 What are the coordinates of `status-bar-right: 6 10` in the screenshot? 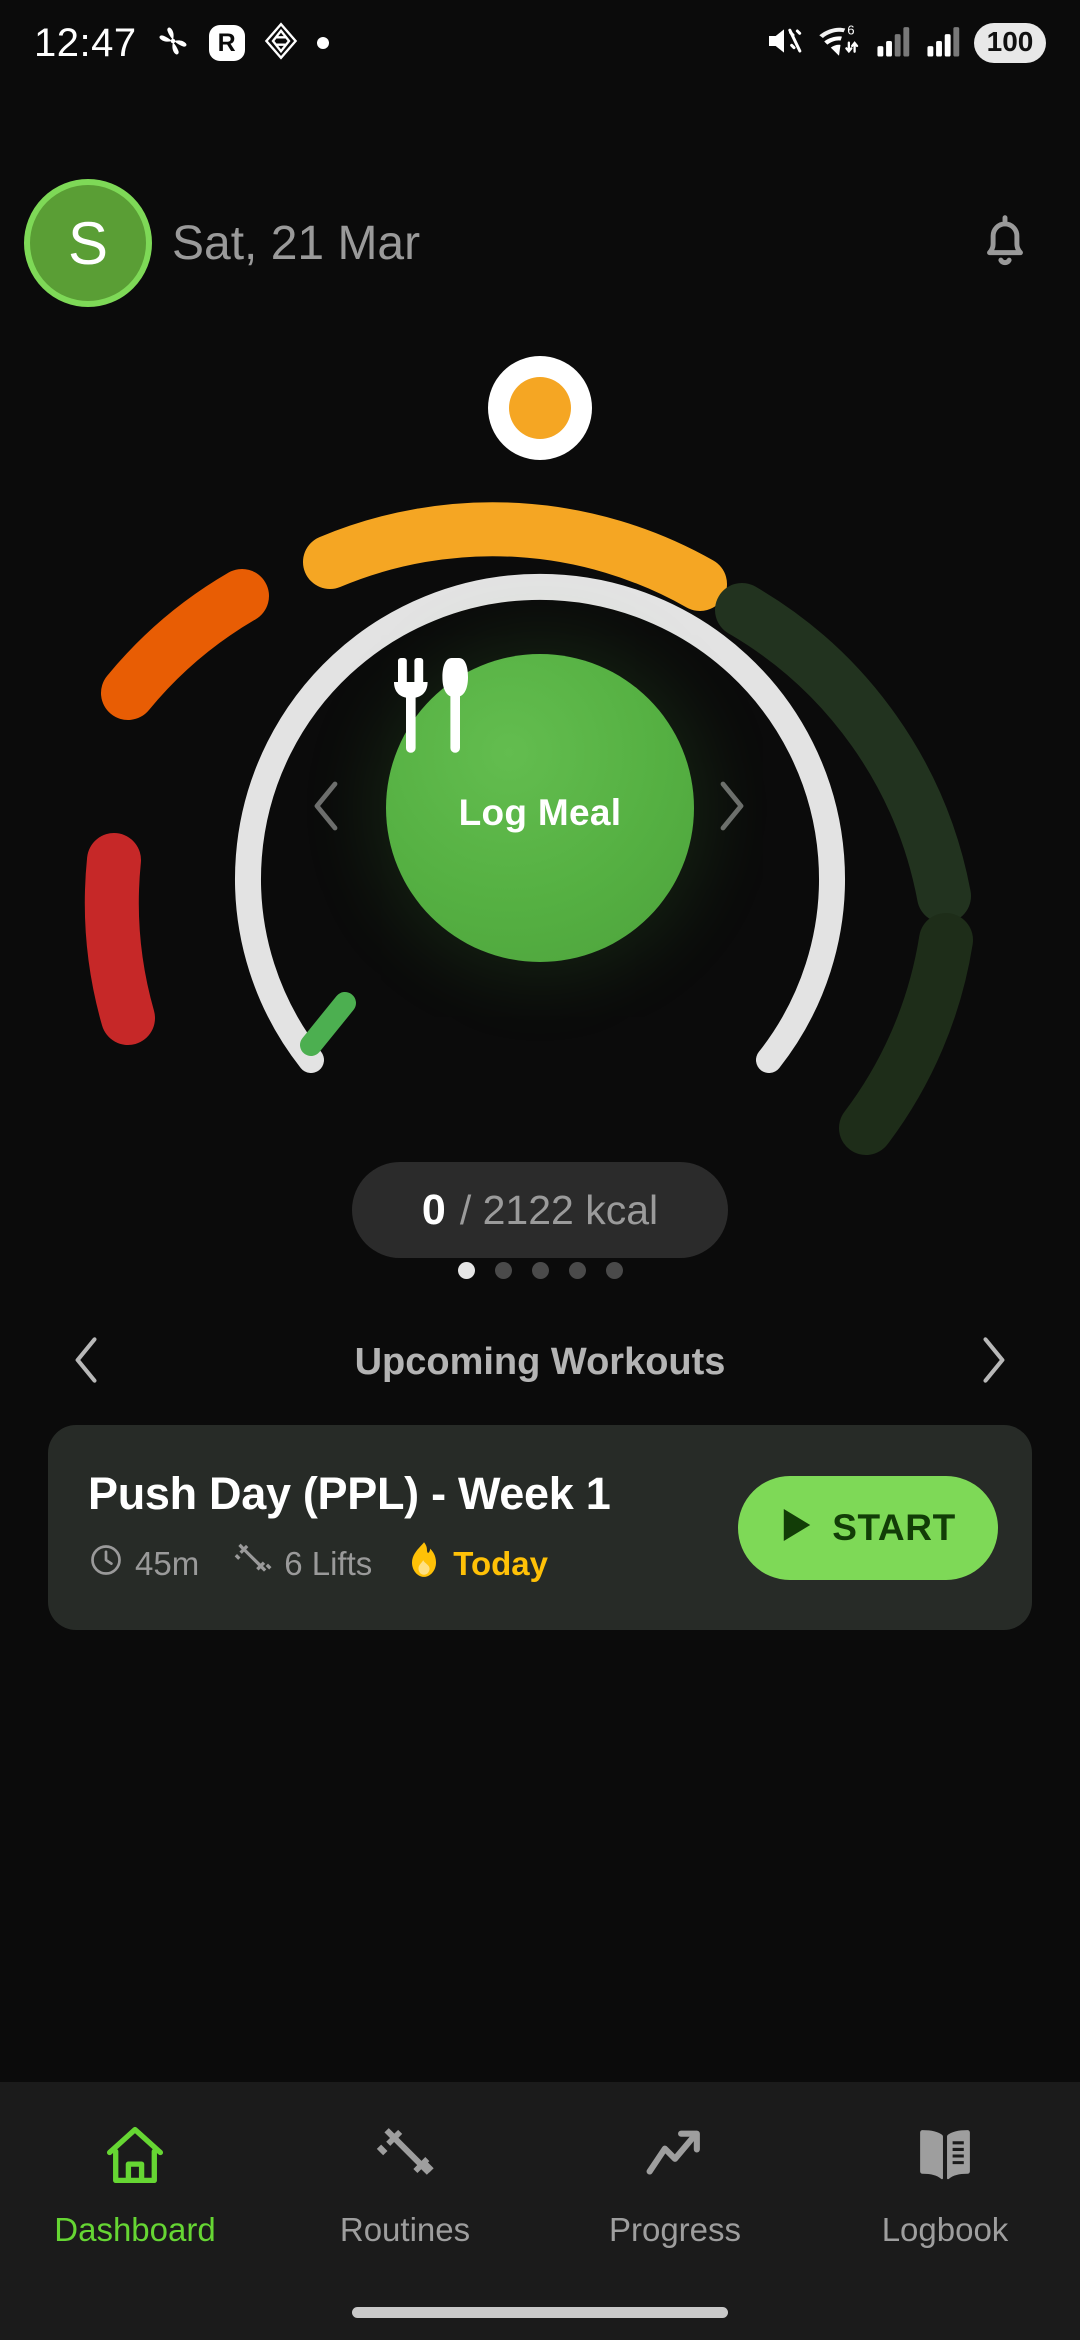 It's located at (905, 43).